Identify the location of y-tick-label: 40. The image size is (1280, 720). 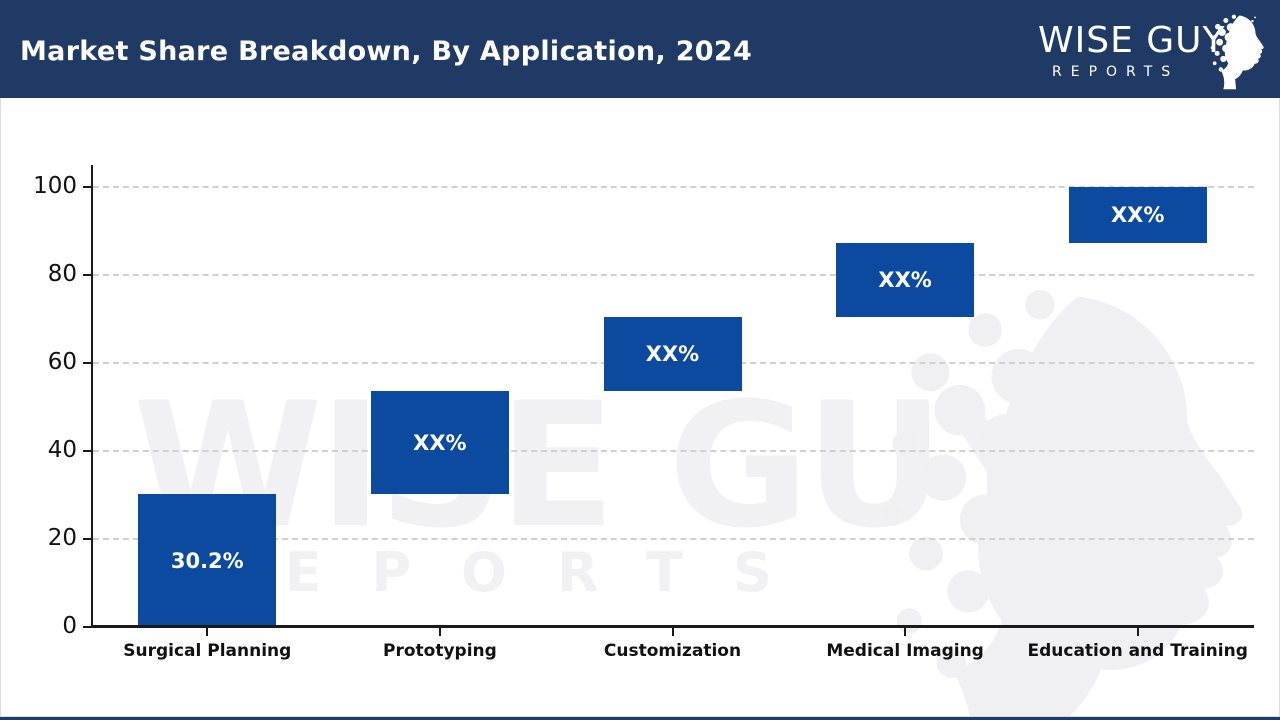
(62, 450).